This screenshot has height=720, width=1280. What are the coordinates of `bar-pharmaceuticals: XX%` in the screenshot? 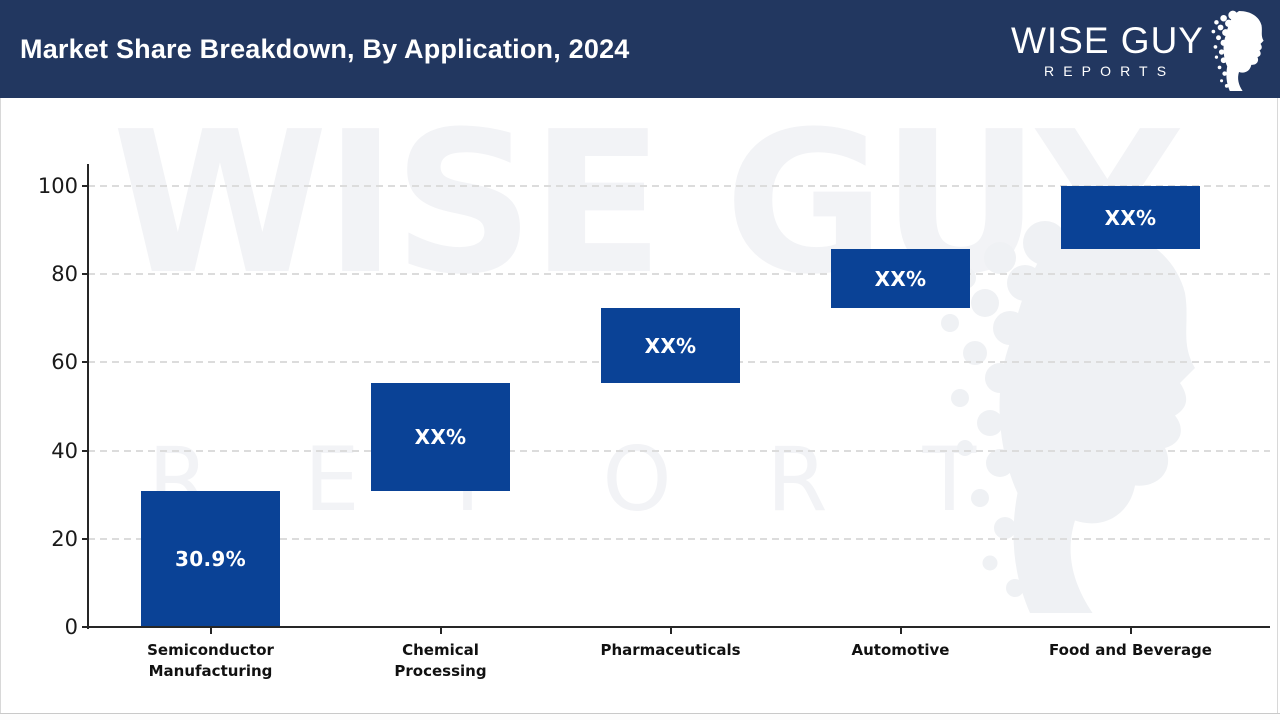 It's located at (670, 345).